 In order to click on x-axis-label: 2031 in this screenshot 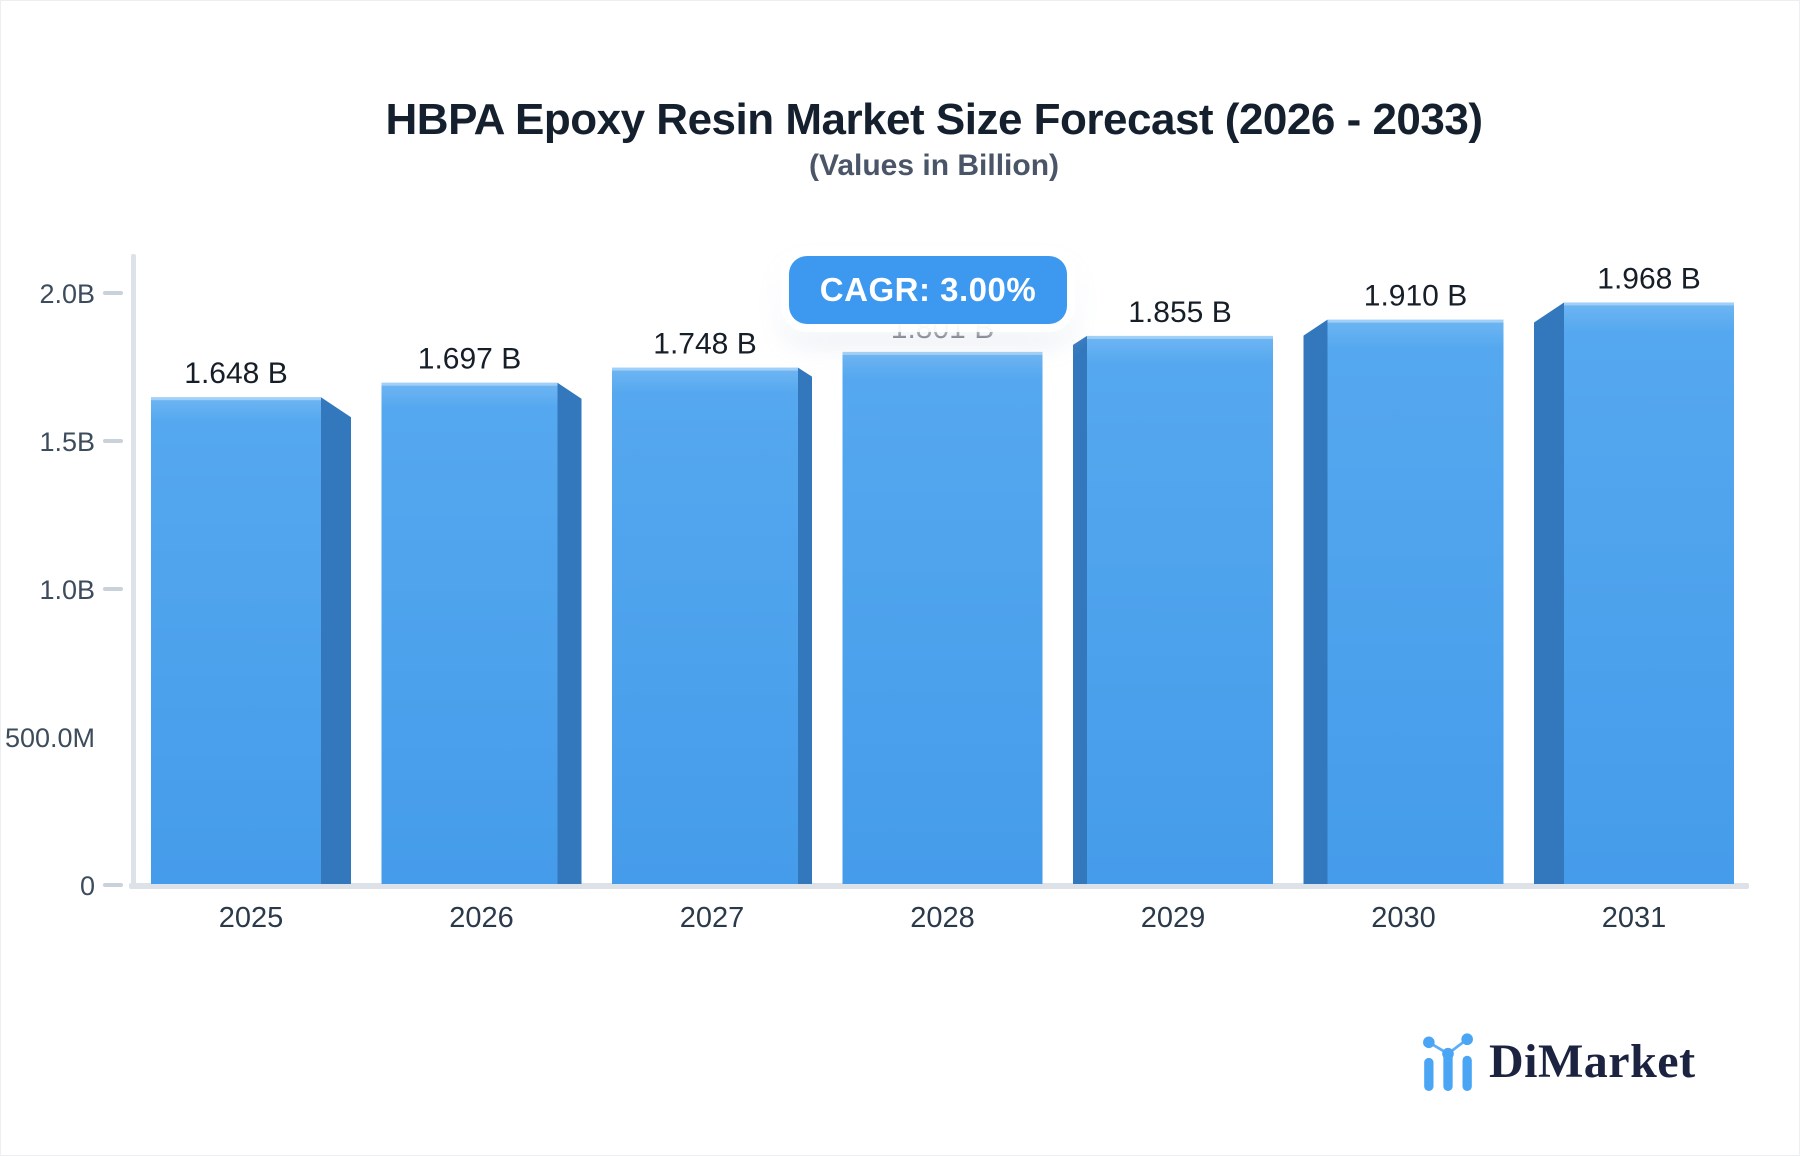, I will do `click(1634, 918)`.